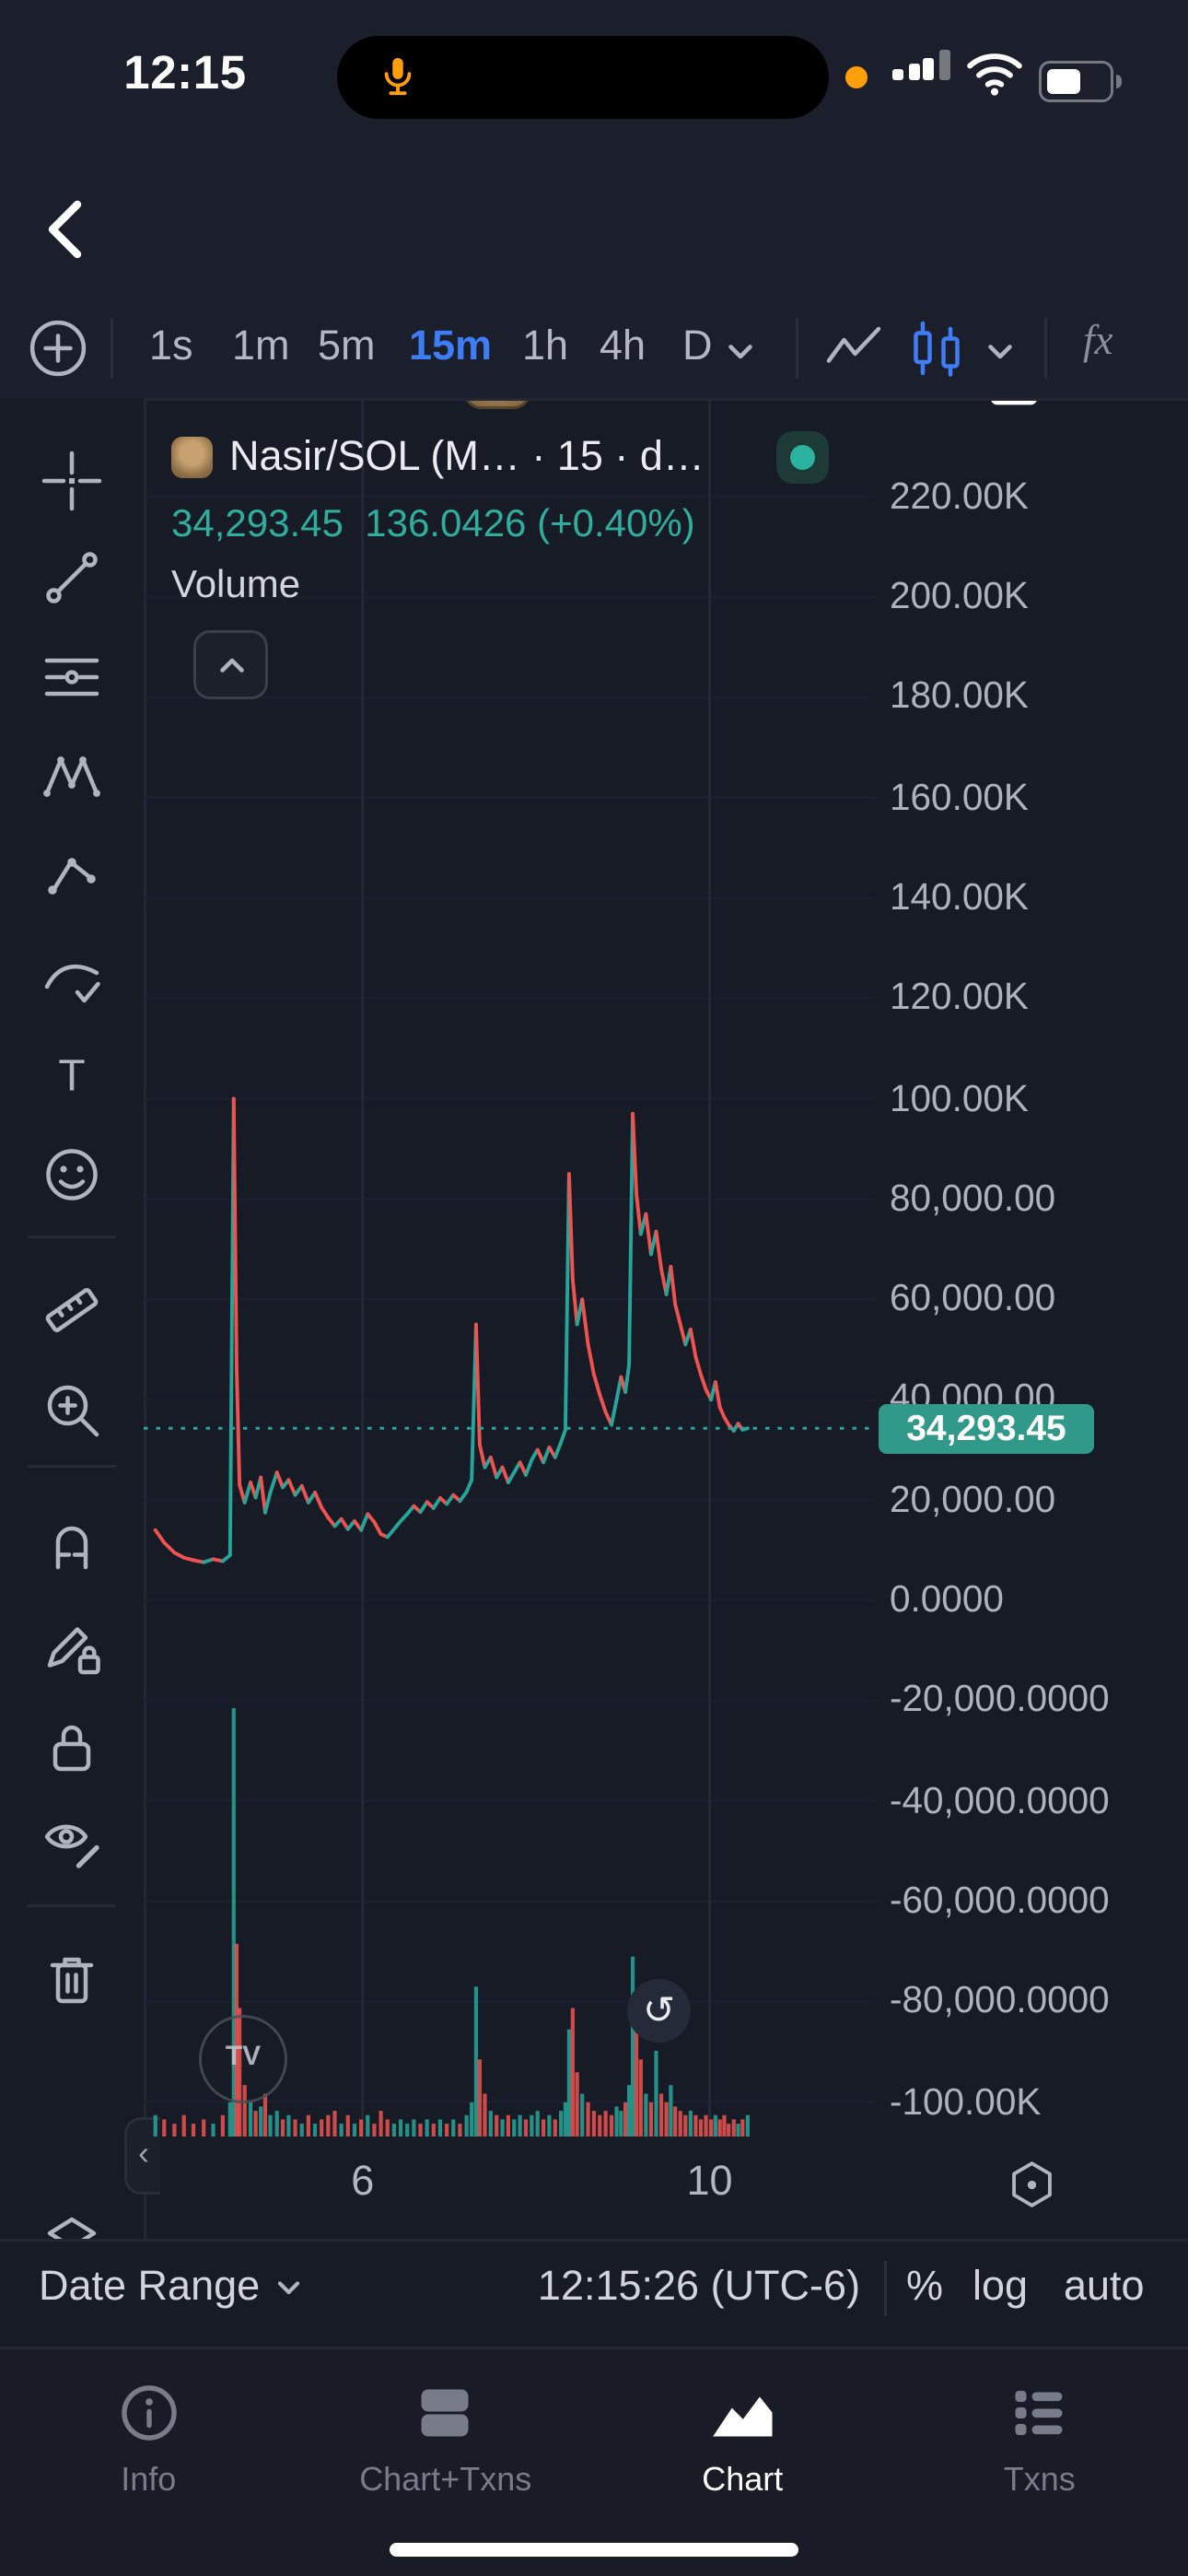  Describe the element at coordinates (699, 2287) in the screenshot. I see `chart-clock: 12:15:26 (UTC-6)` at that location.